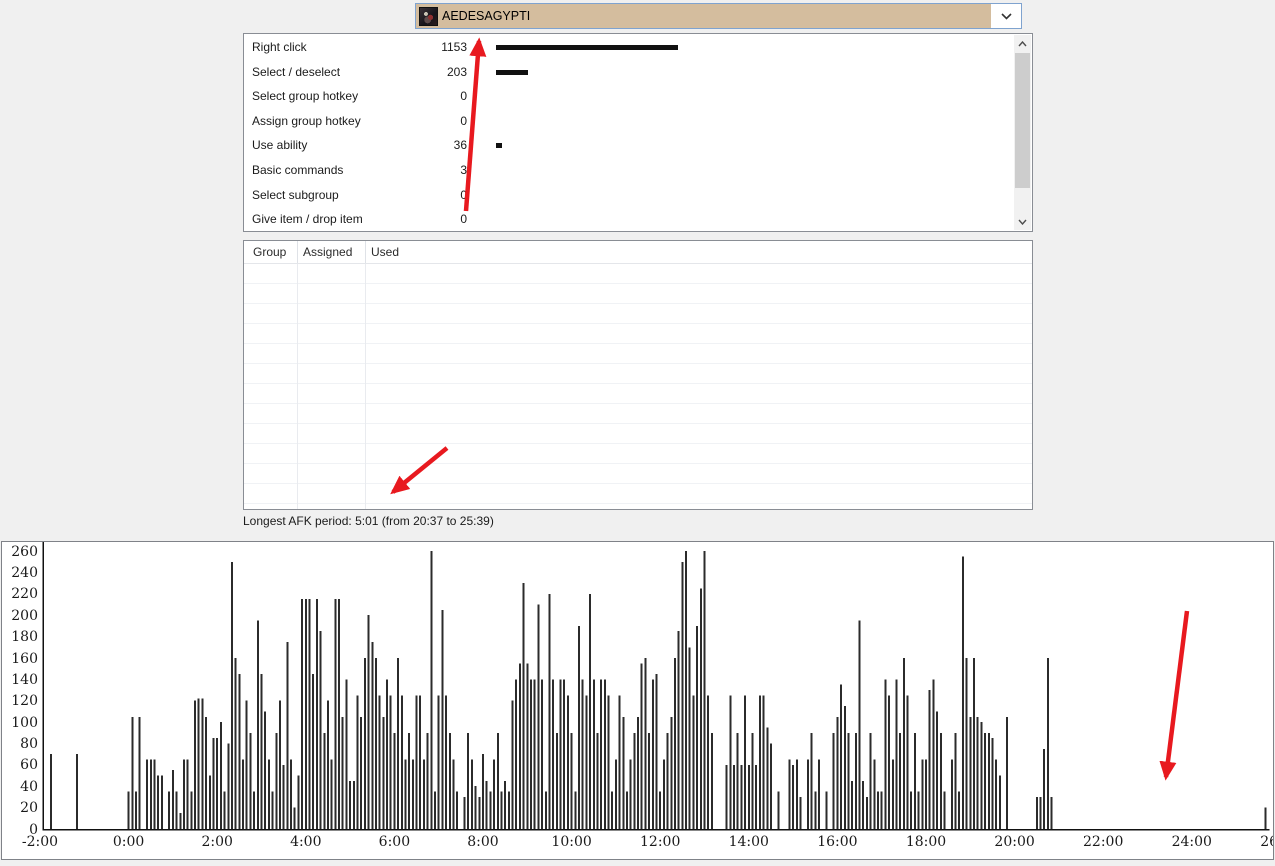  I want to click on y-axis-tick-label: 160, so click(24, 658).